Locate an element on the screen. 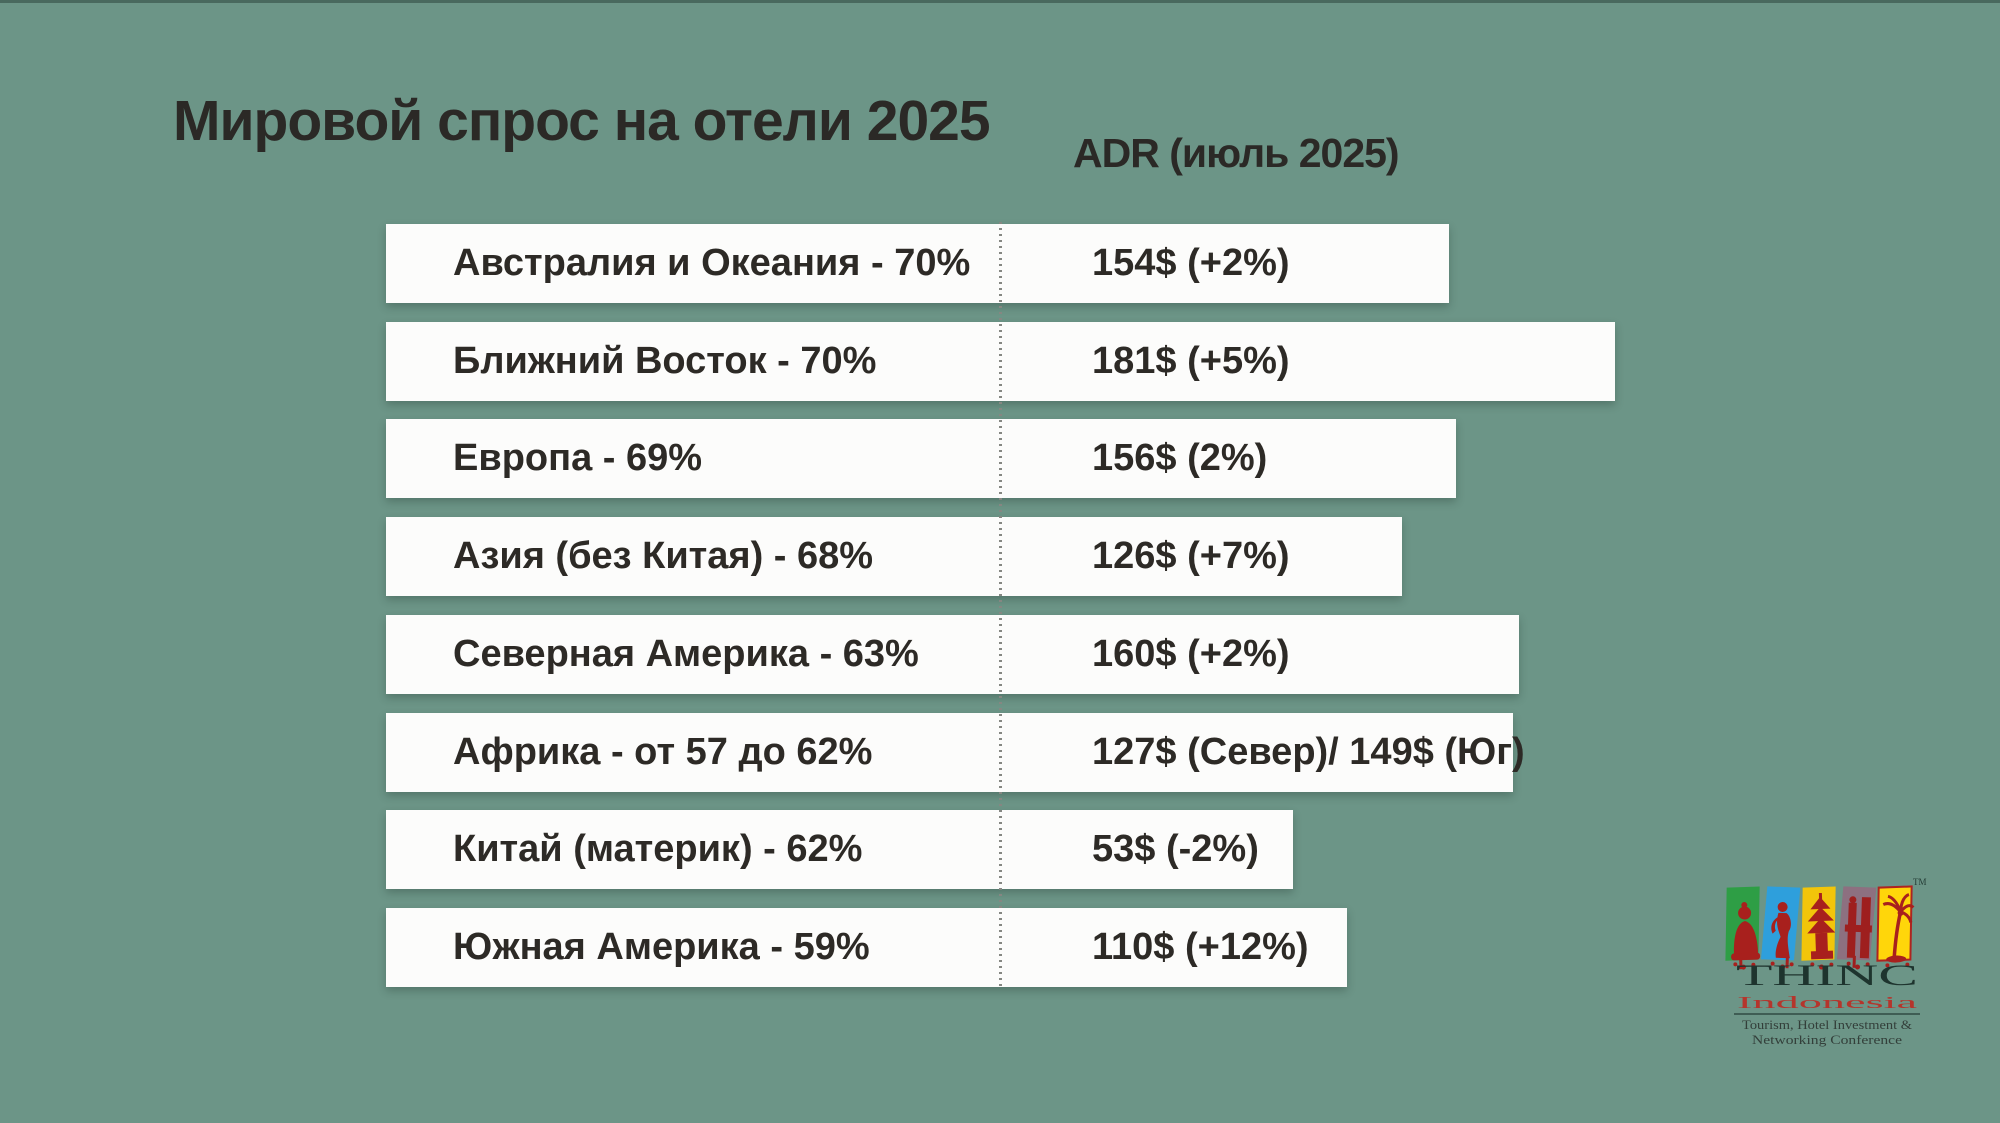 The height and width of the screenshot is (1123, 2000). adr-value: 53$ (-2%) is located at coordinates (1175, 849).